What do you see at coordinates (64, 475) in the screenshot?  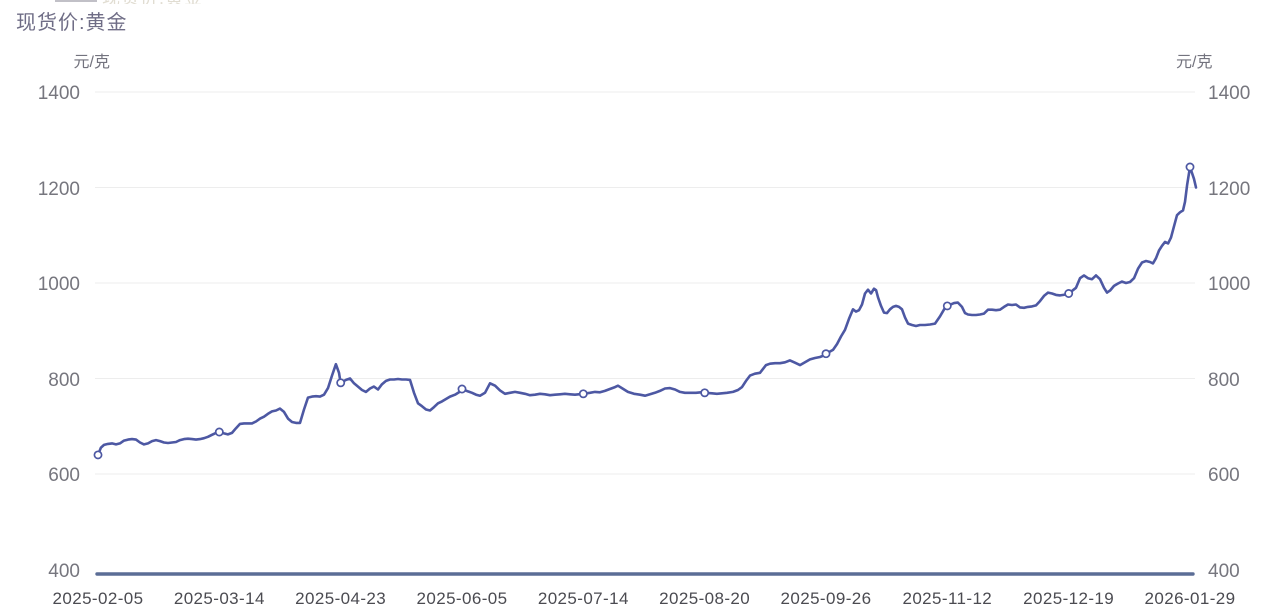 I see `y-axis-label-left: 600` at bounding box center [64, 475].